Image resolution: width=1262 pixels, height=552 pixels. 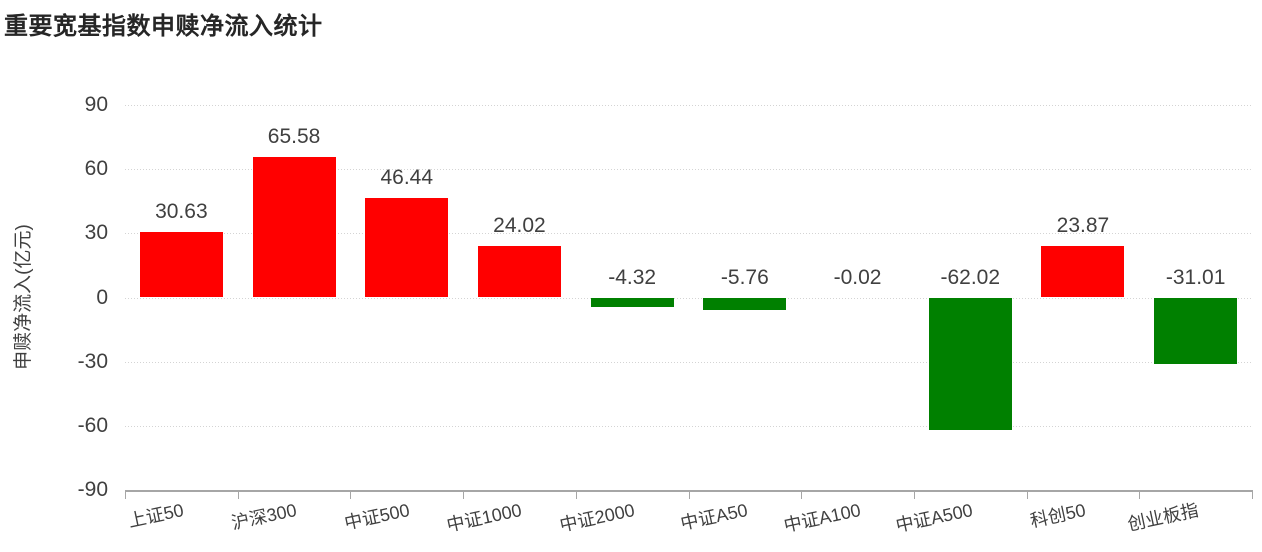 What do you see at coordinates (970, 277) in the screenshot?
I see `bar-value-label: -62.02` at bounding box center [970, 277].